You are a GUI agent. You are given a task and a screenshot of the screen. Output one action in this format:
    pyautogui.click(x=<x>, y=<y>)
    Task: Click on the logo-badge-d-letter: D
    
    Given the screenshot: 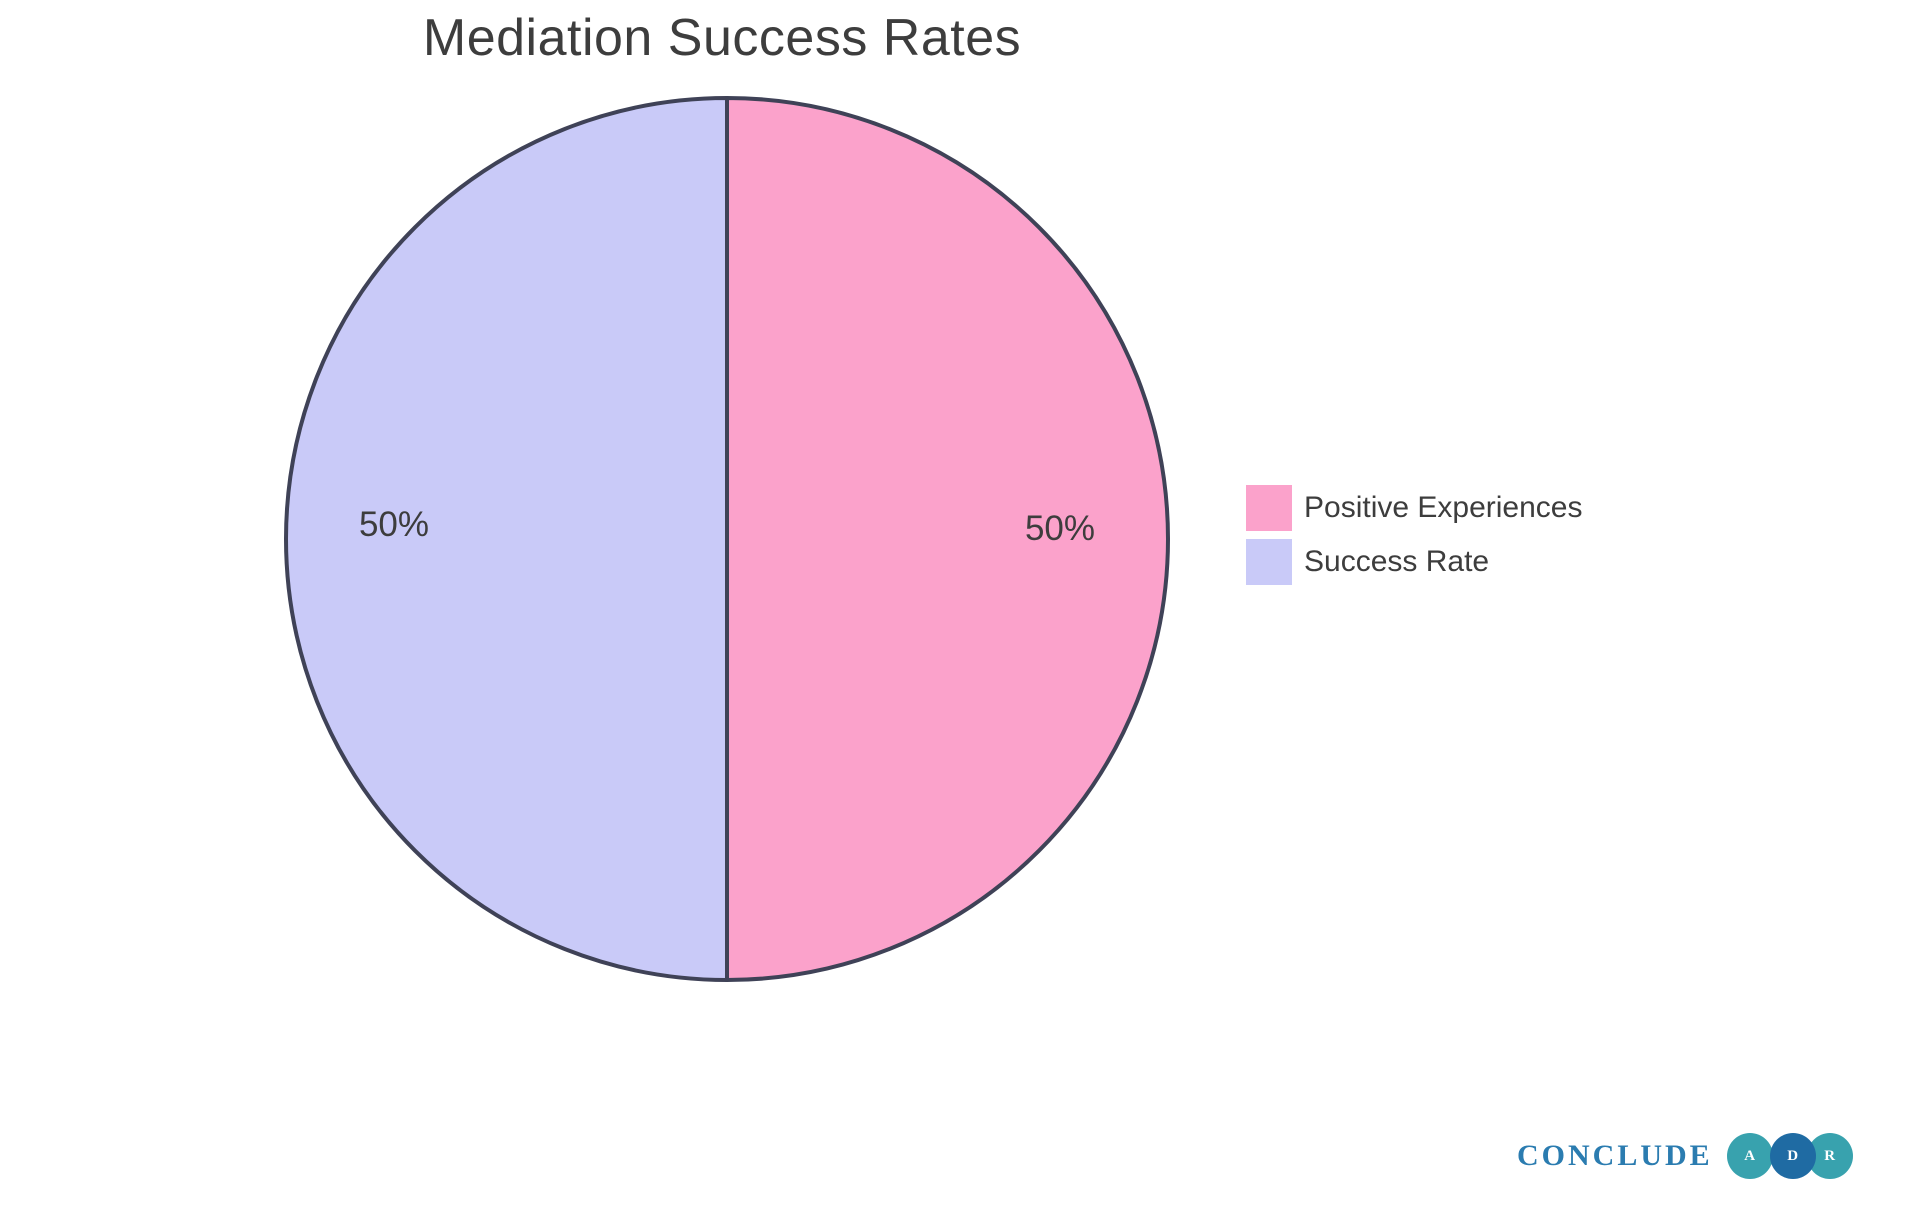 What is the action you would take?
    pyautogui.click(x=1793, y=1155)
    